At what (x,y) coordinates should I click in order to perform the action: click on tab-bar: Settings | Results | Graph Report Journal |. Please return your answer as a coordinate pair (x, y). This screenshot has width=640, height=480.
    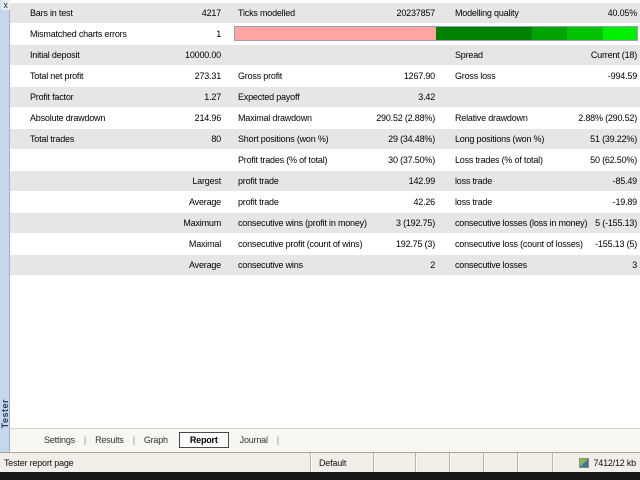
    Looking at the image, I should click on (325, 439).